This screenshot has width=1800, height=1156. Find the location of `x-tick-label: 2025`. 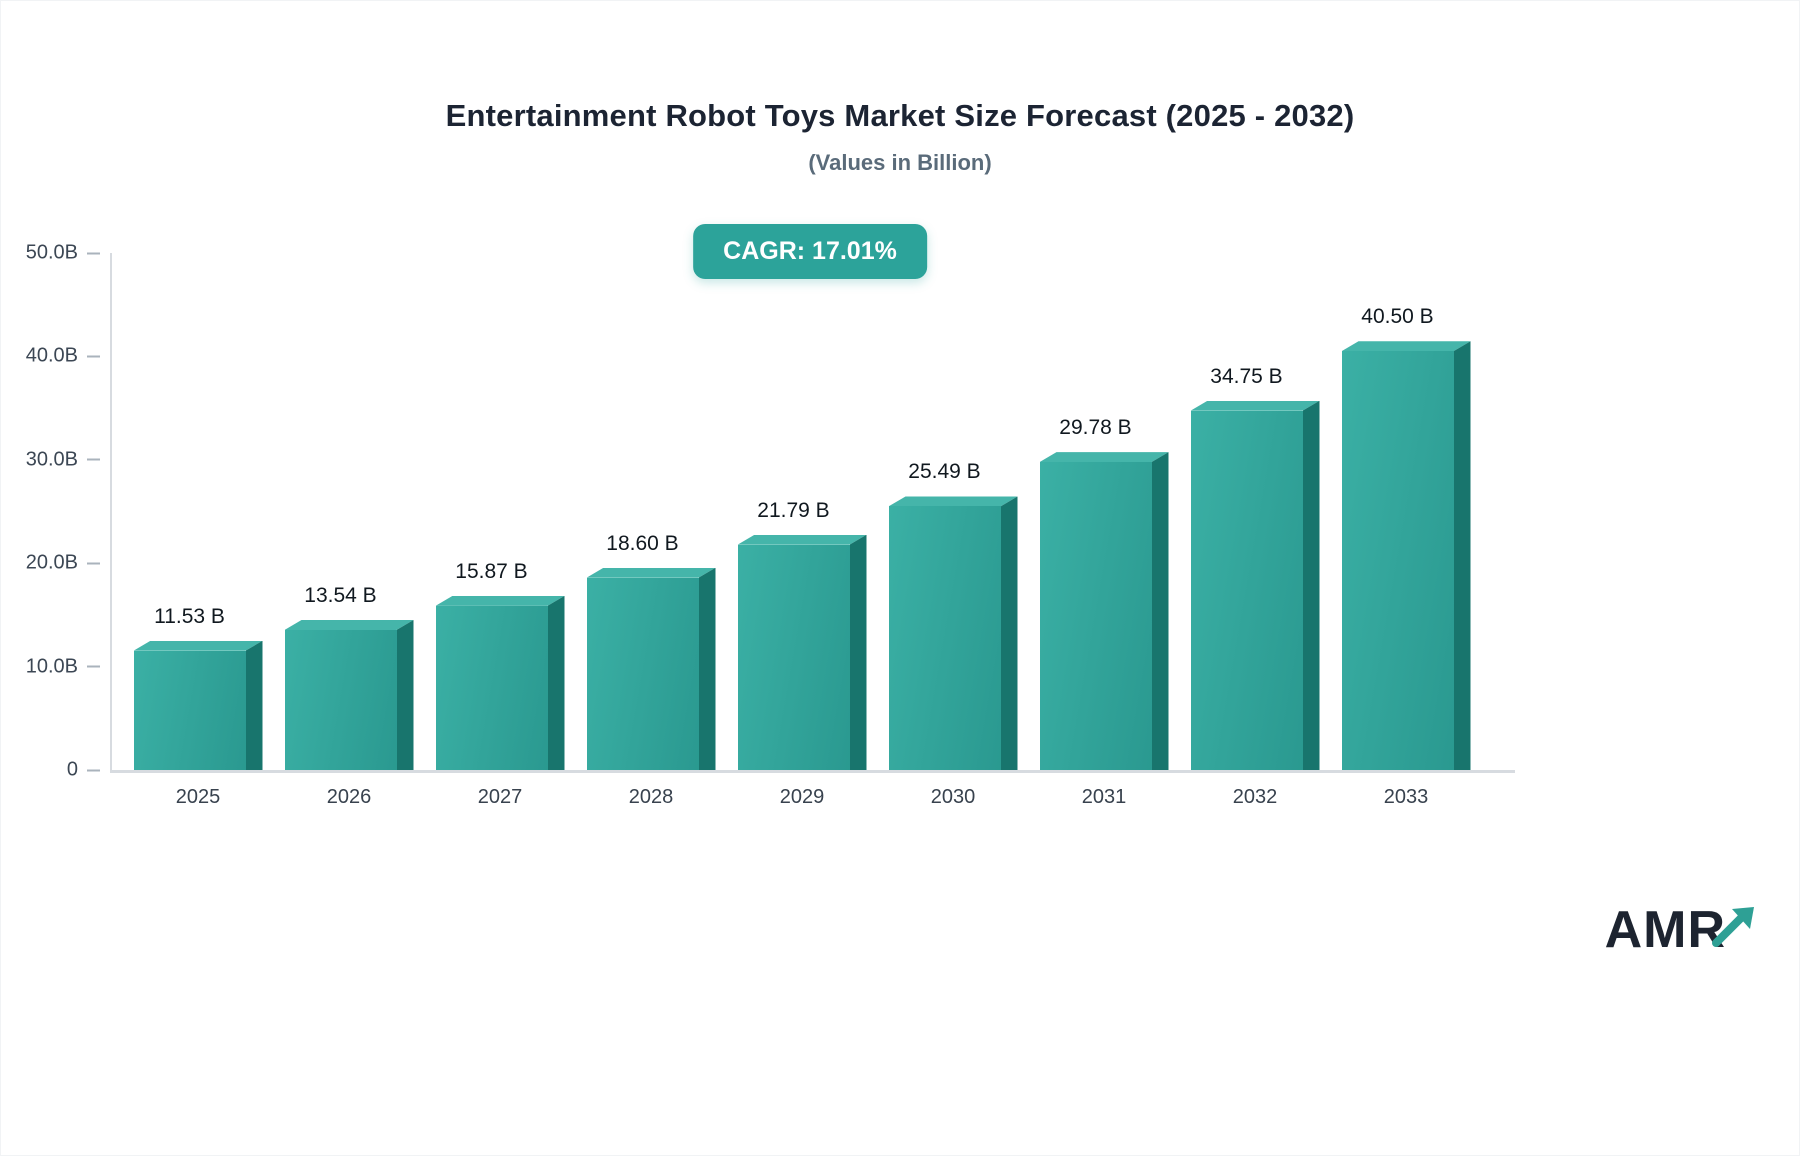

x-tick-label: 2025 is located at coordinates (198, 797).